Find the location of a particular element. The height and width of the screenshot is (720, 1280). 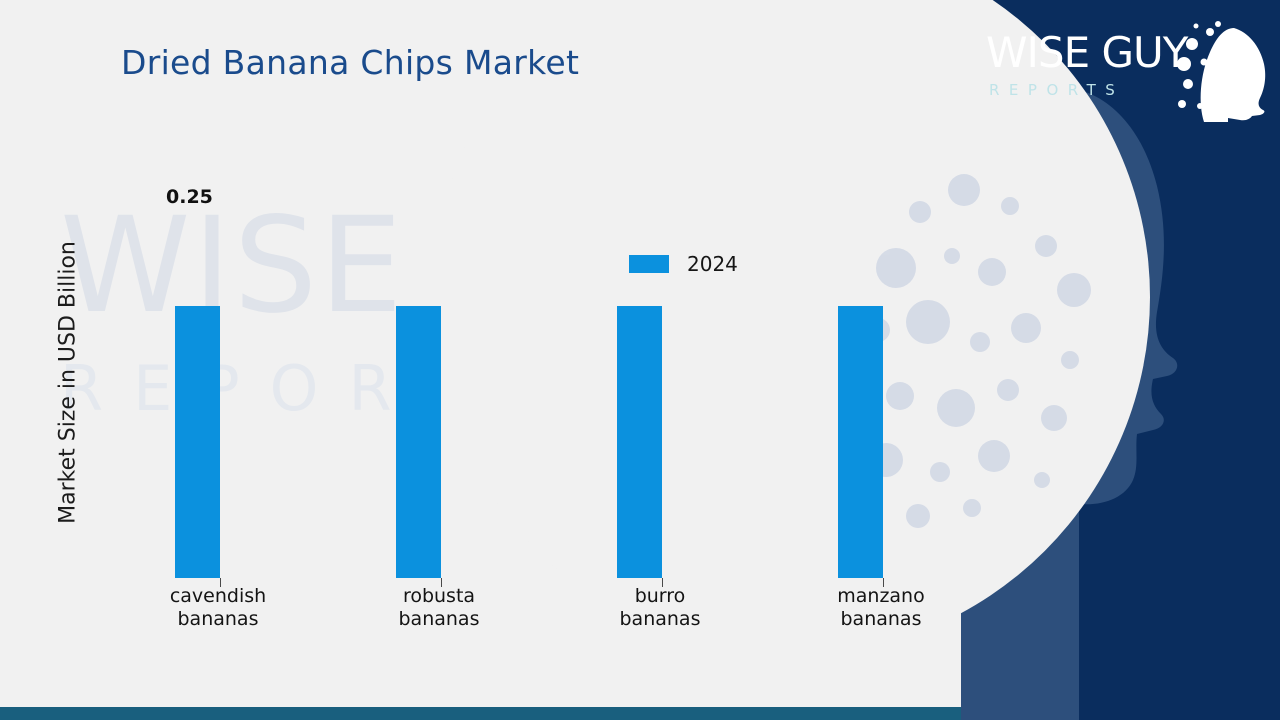

logo-text-block: WISE GUY REPORTS is located at coordinates (1087, 63).